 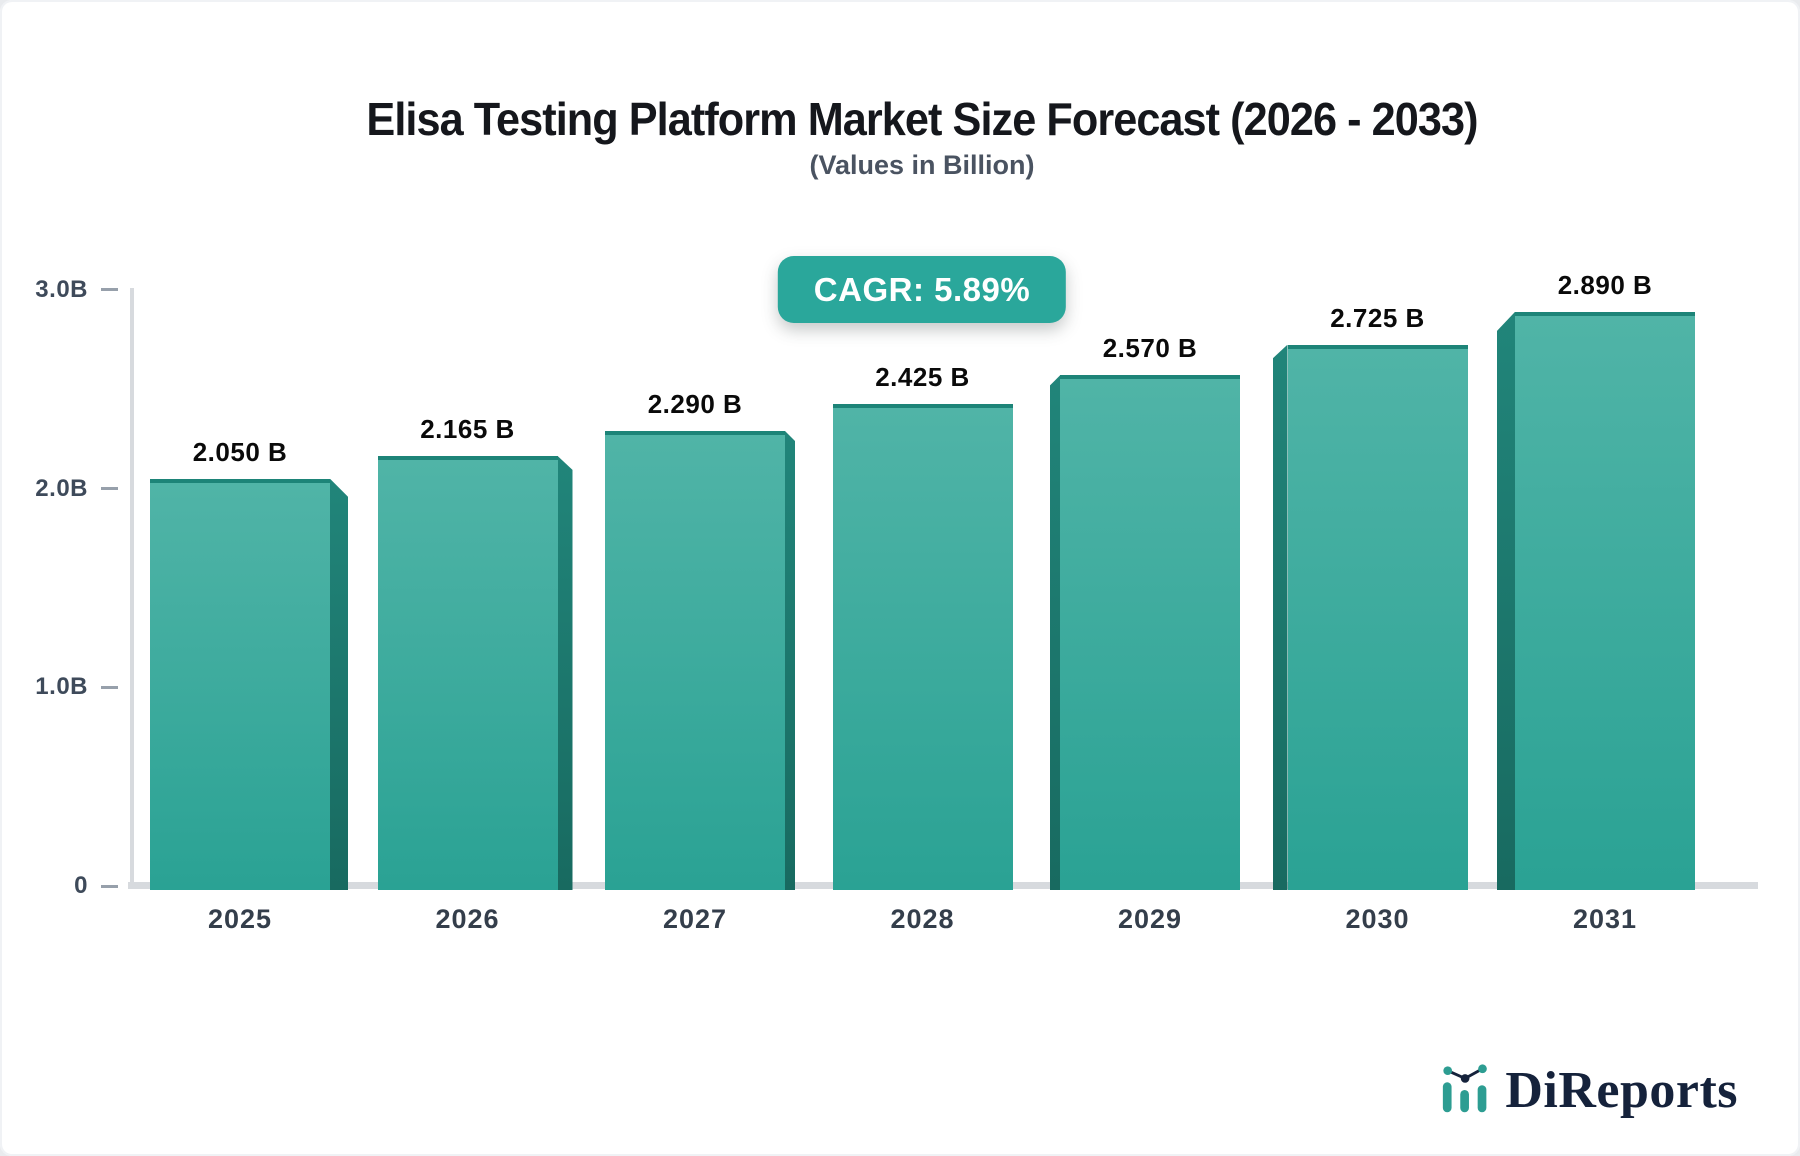 I want to click on direports-logo: DiReports, so click(x=1588, y=1090).